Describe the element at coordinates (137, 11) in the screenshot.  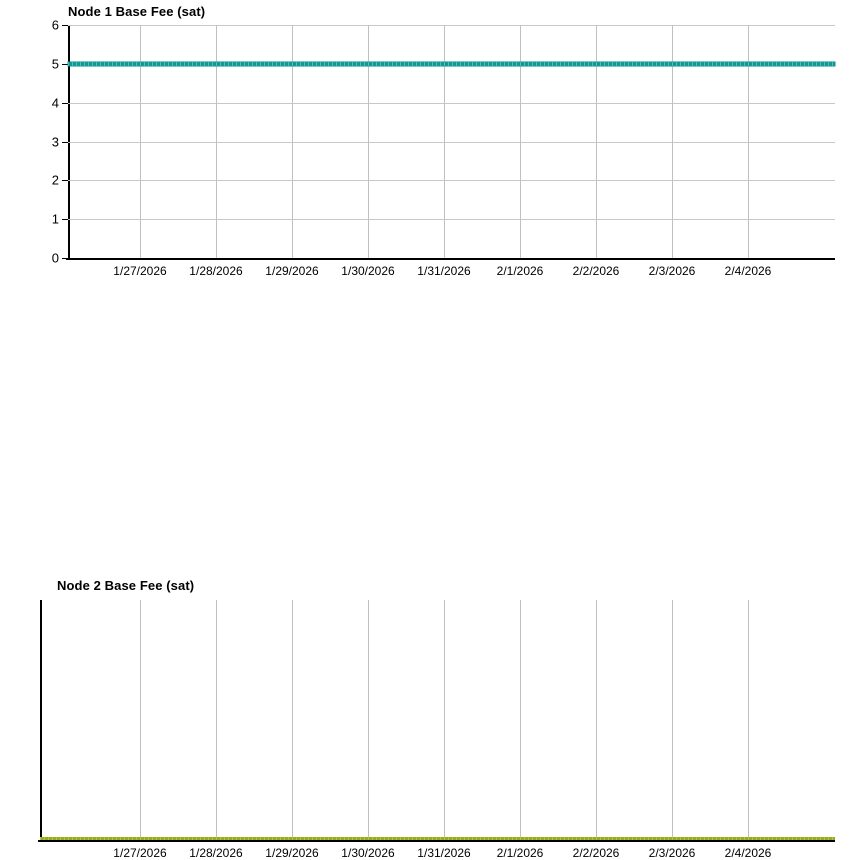
I see `chart-title-node-1: Node 1 Base Fee (sat)` at that location.